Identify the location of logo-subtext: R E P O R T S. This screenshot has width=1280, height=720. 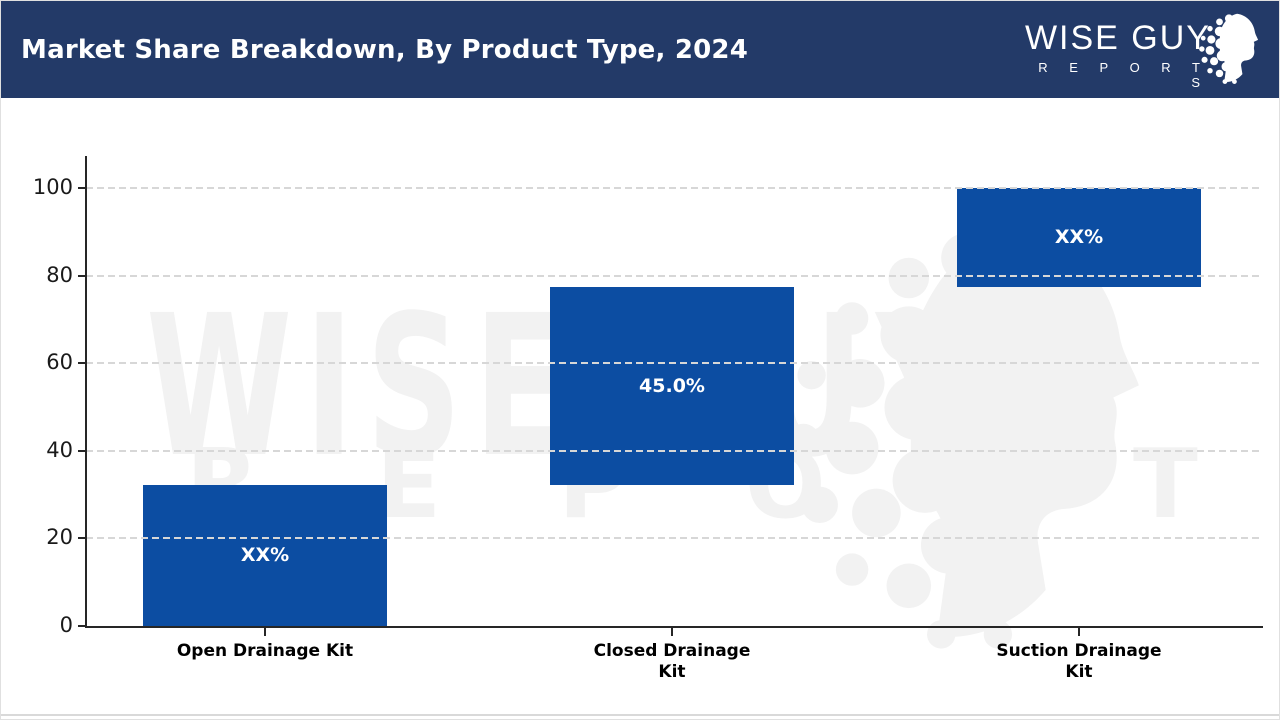
(1123, 75).